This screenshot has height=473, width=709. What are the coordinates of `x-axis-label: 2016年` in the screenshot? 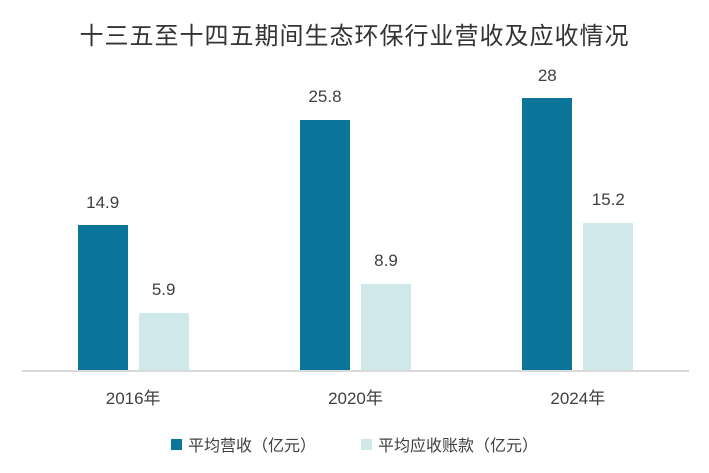 It's located at (133, 398).